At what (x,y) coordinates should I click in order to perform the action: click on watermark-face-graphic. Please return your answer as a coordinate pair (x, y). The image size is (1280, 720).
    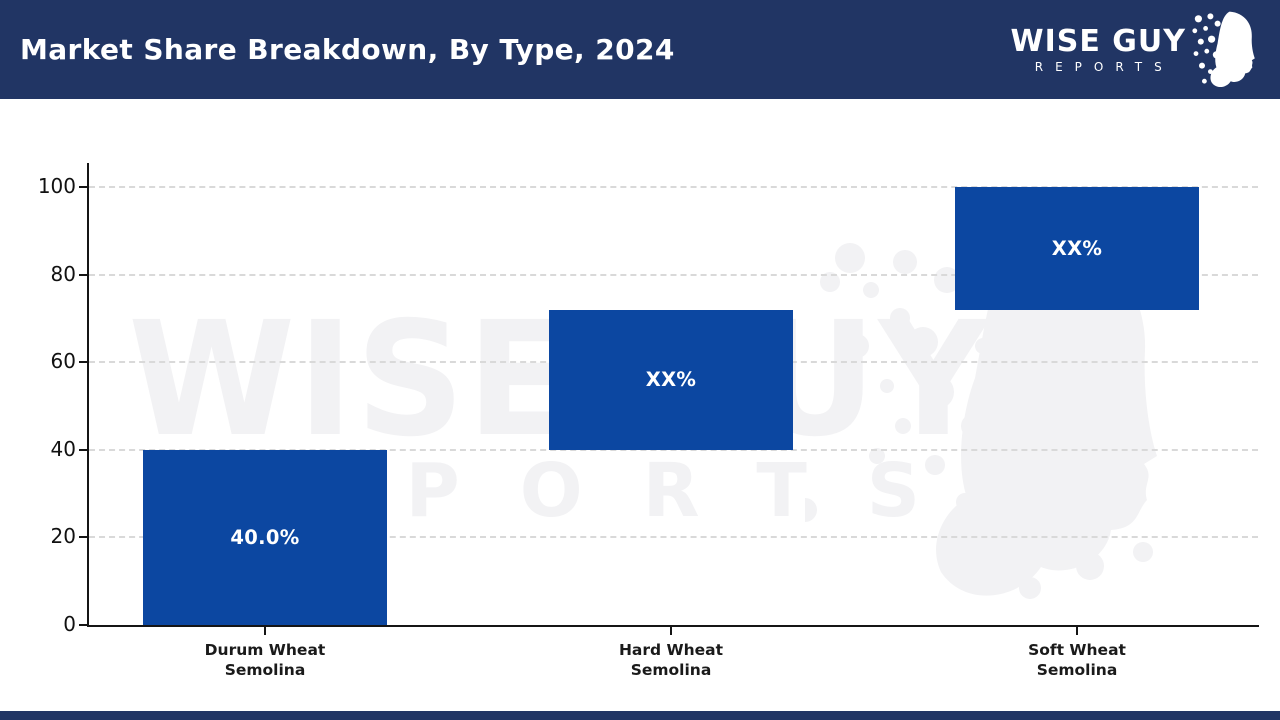
    Looking at the image, I should click on (981, 412).